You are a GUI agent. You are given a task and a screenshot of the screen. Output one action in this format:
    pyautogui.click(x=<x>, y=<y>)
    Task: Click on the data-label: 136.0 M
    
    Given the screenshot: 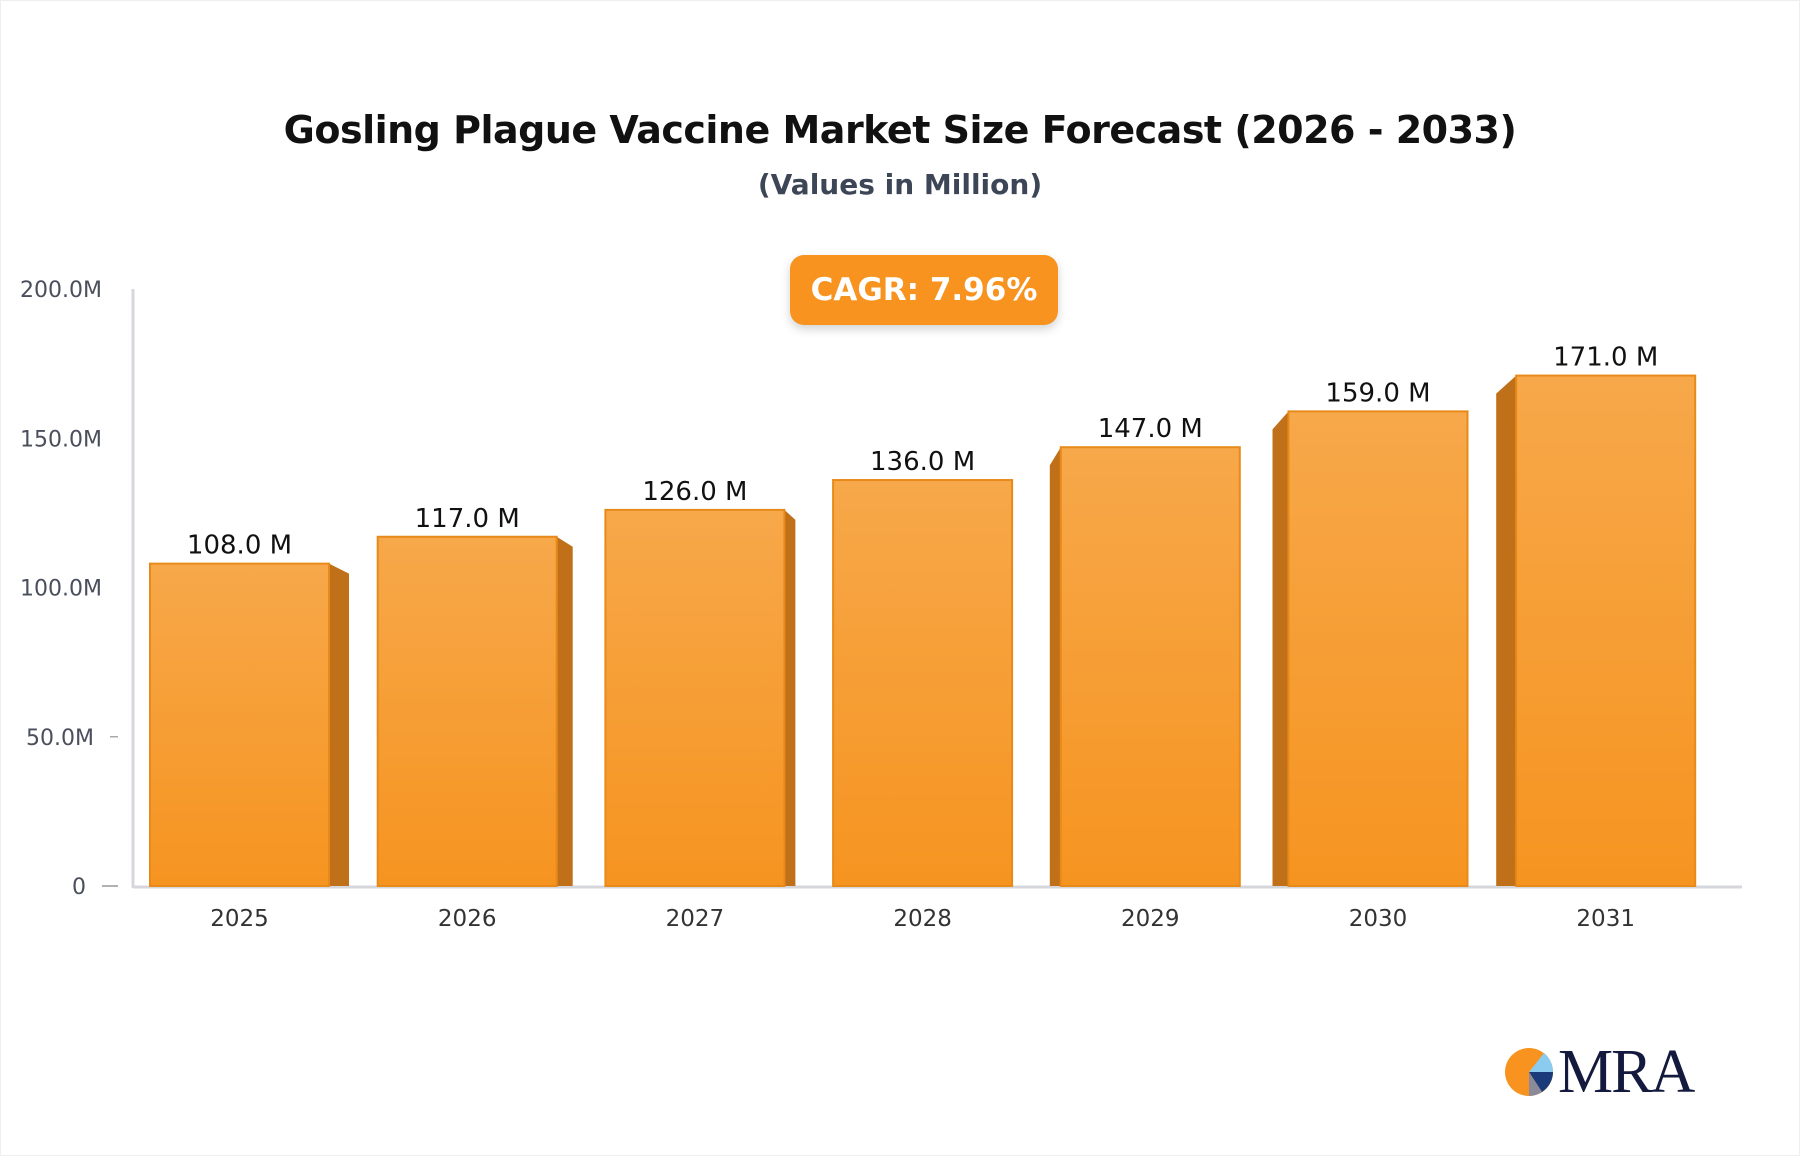 What is the action you would take?
    pyautogui.click(x=922, y=462)
    